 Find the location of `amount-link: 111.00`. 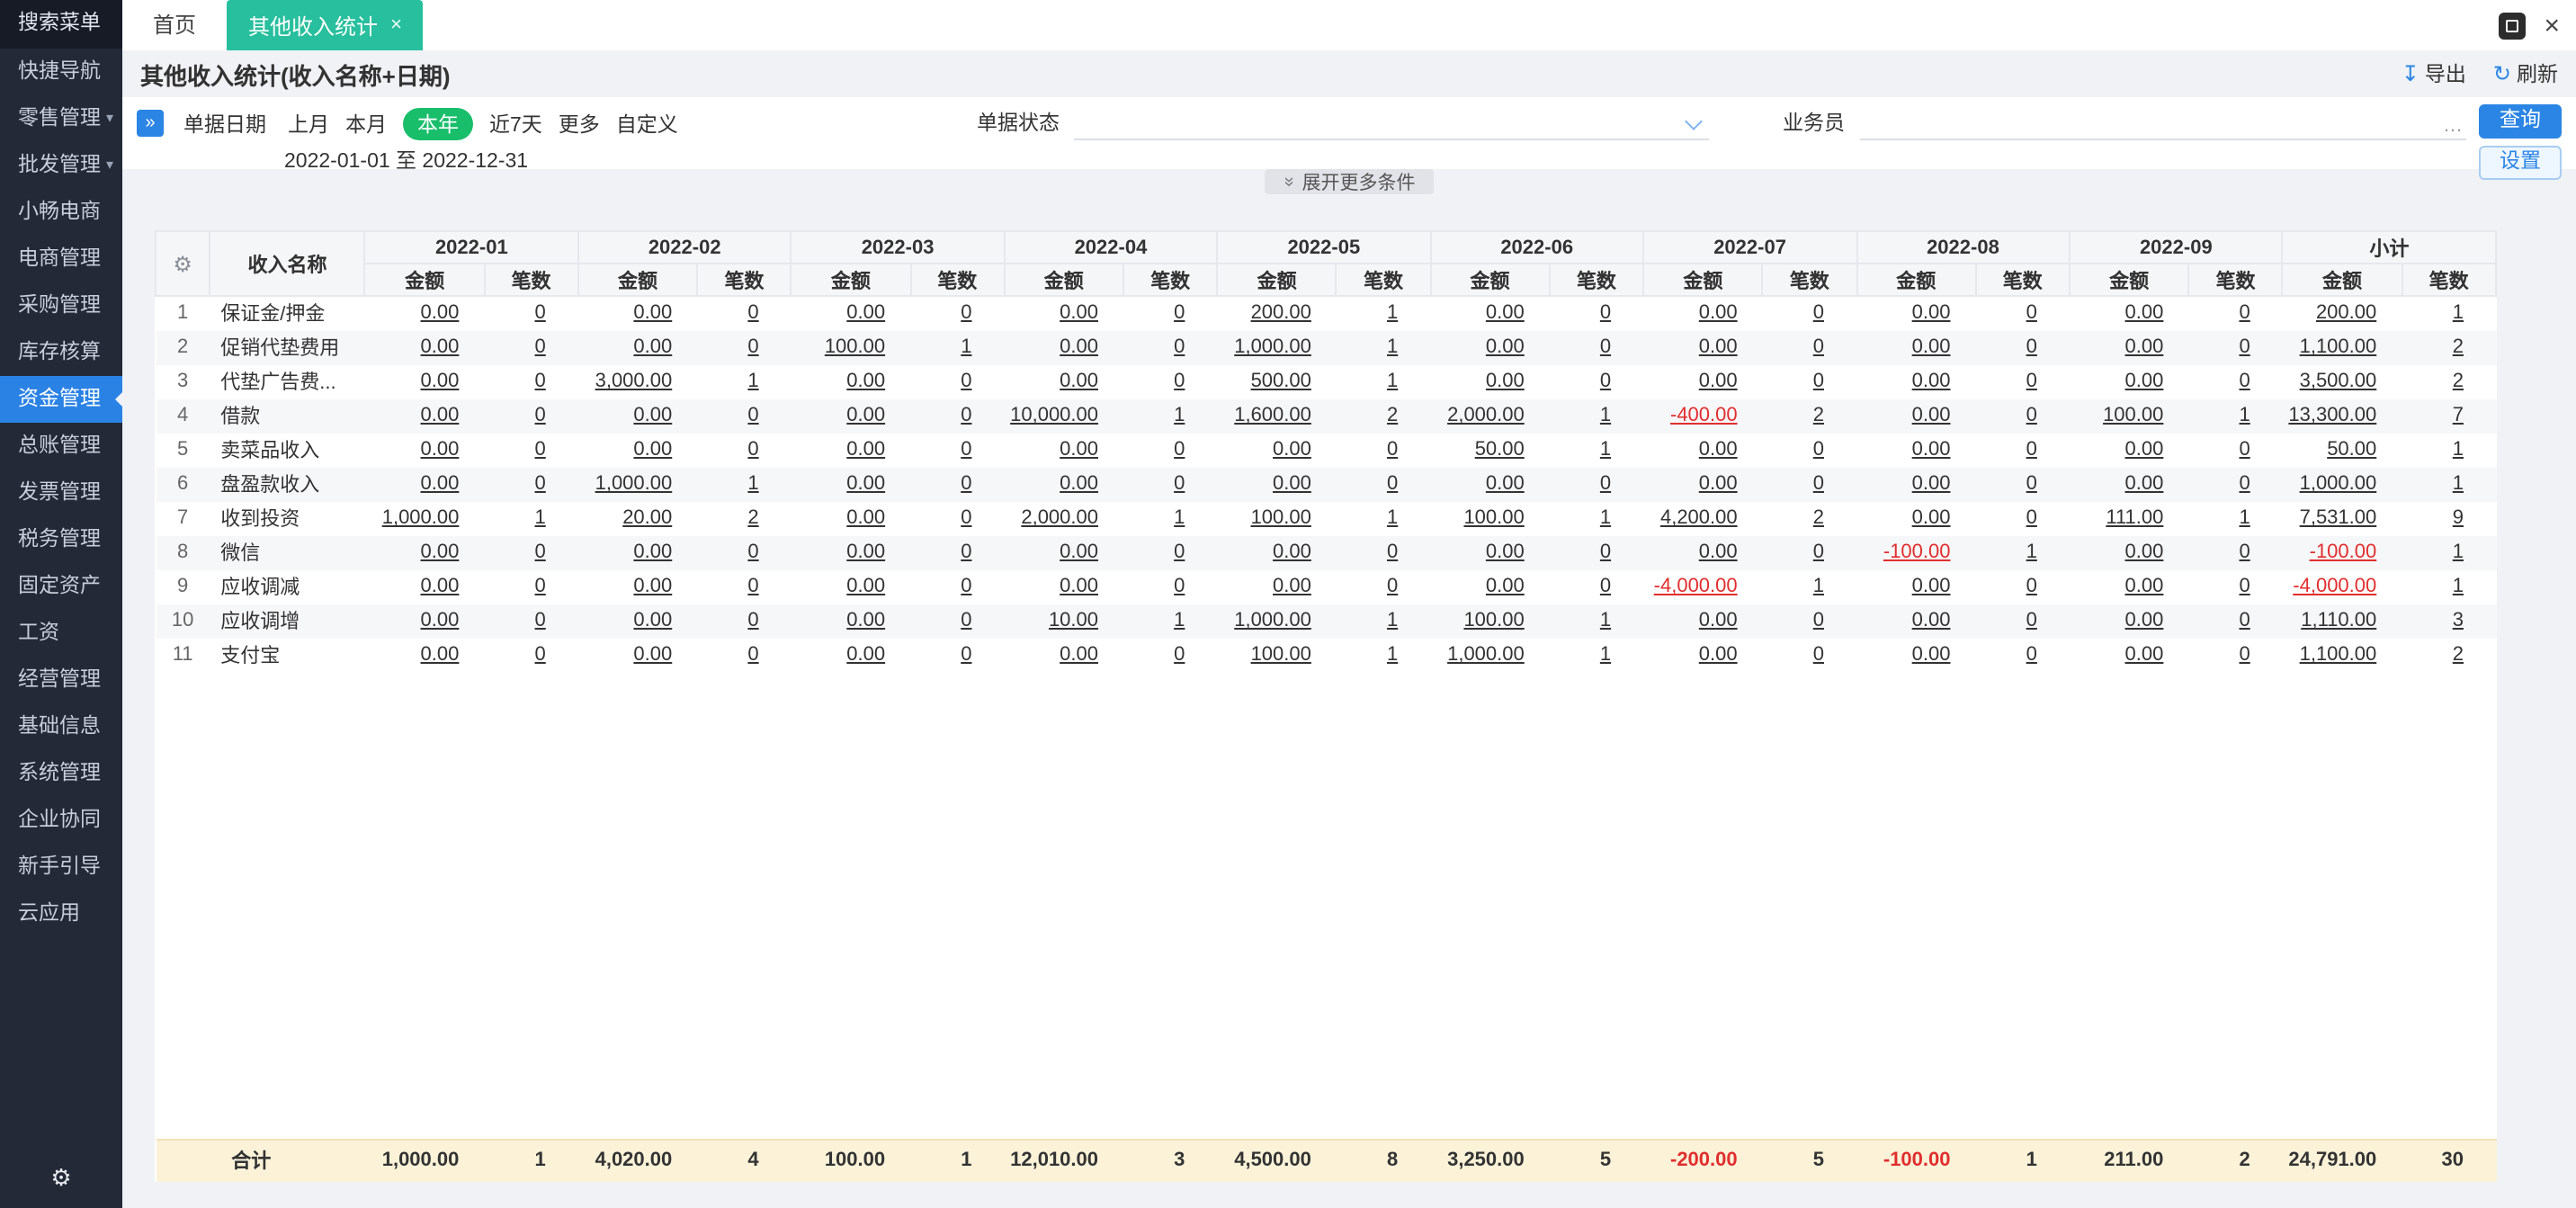

amount-link: 111.00 is located at coordinates (2135, 518).